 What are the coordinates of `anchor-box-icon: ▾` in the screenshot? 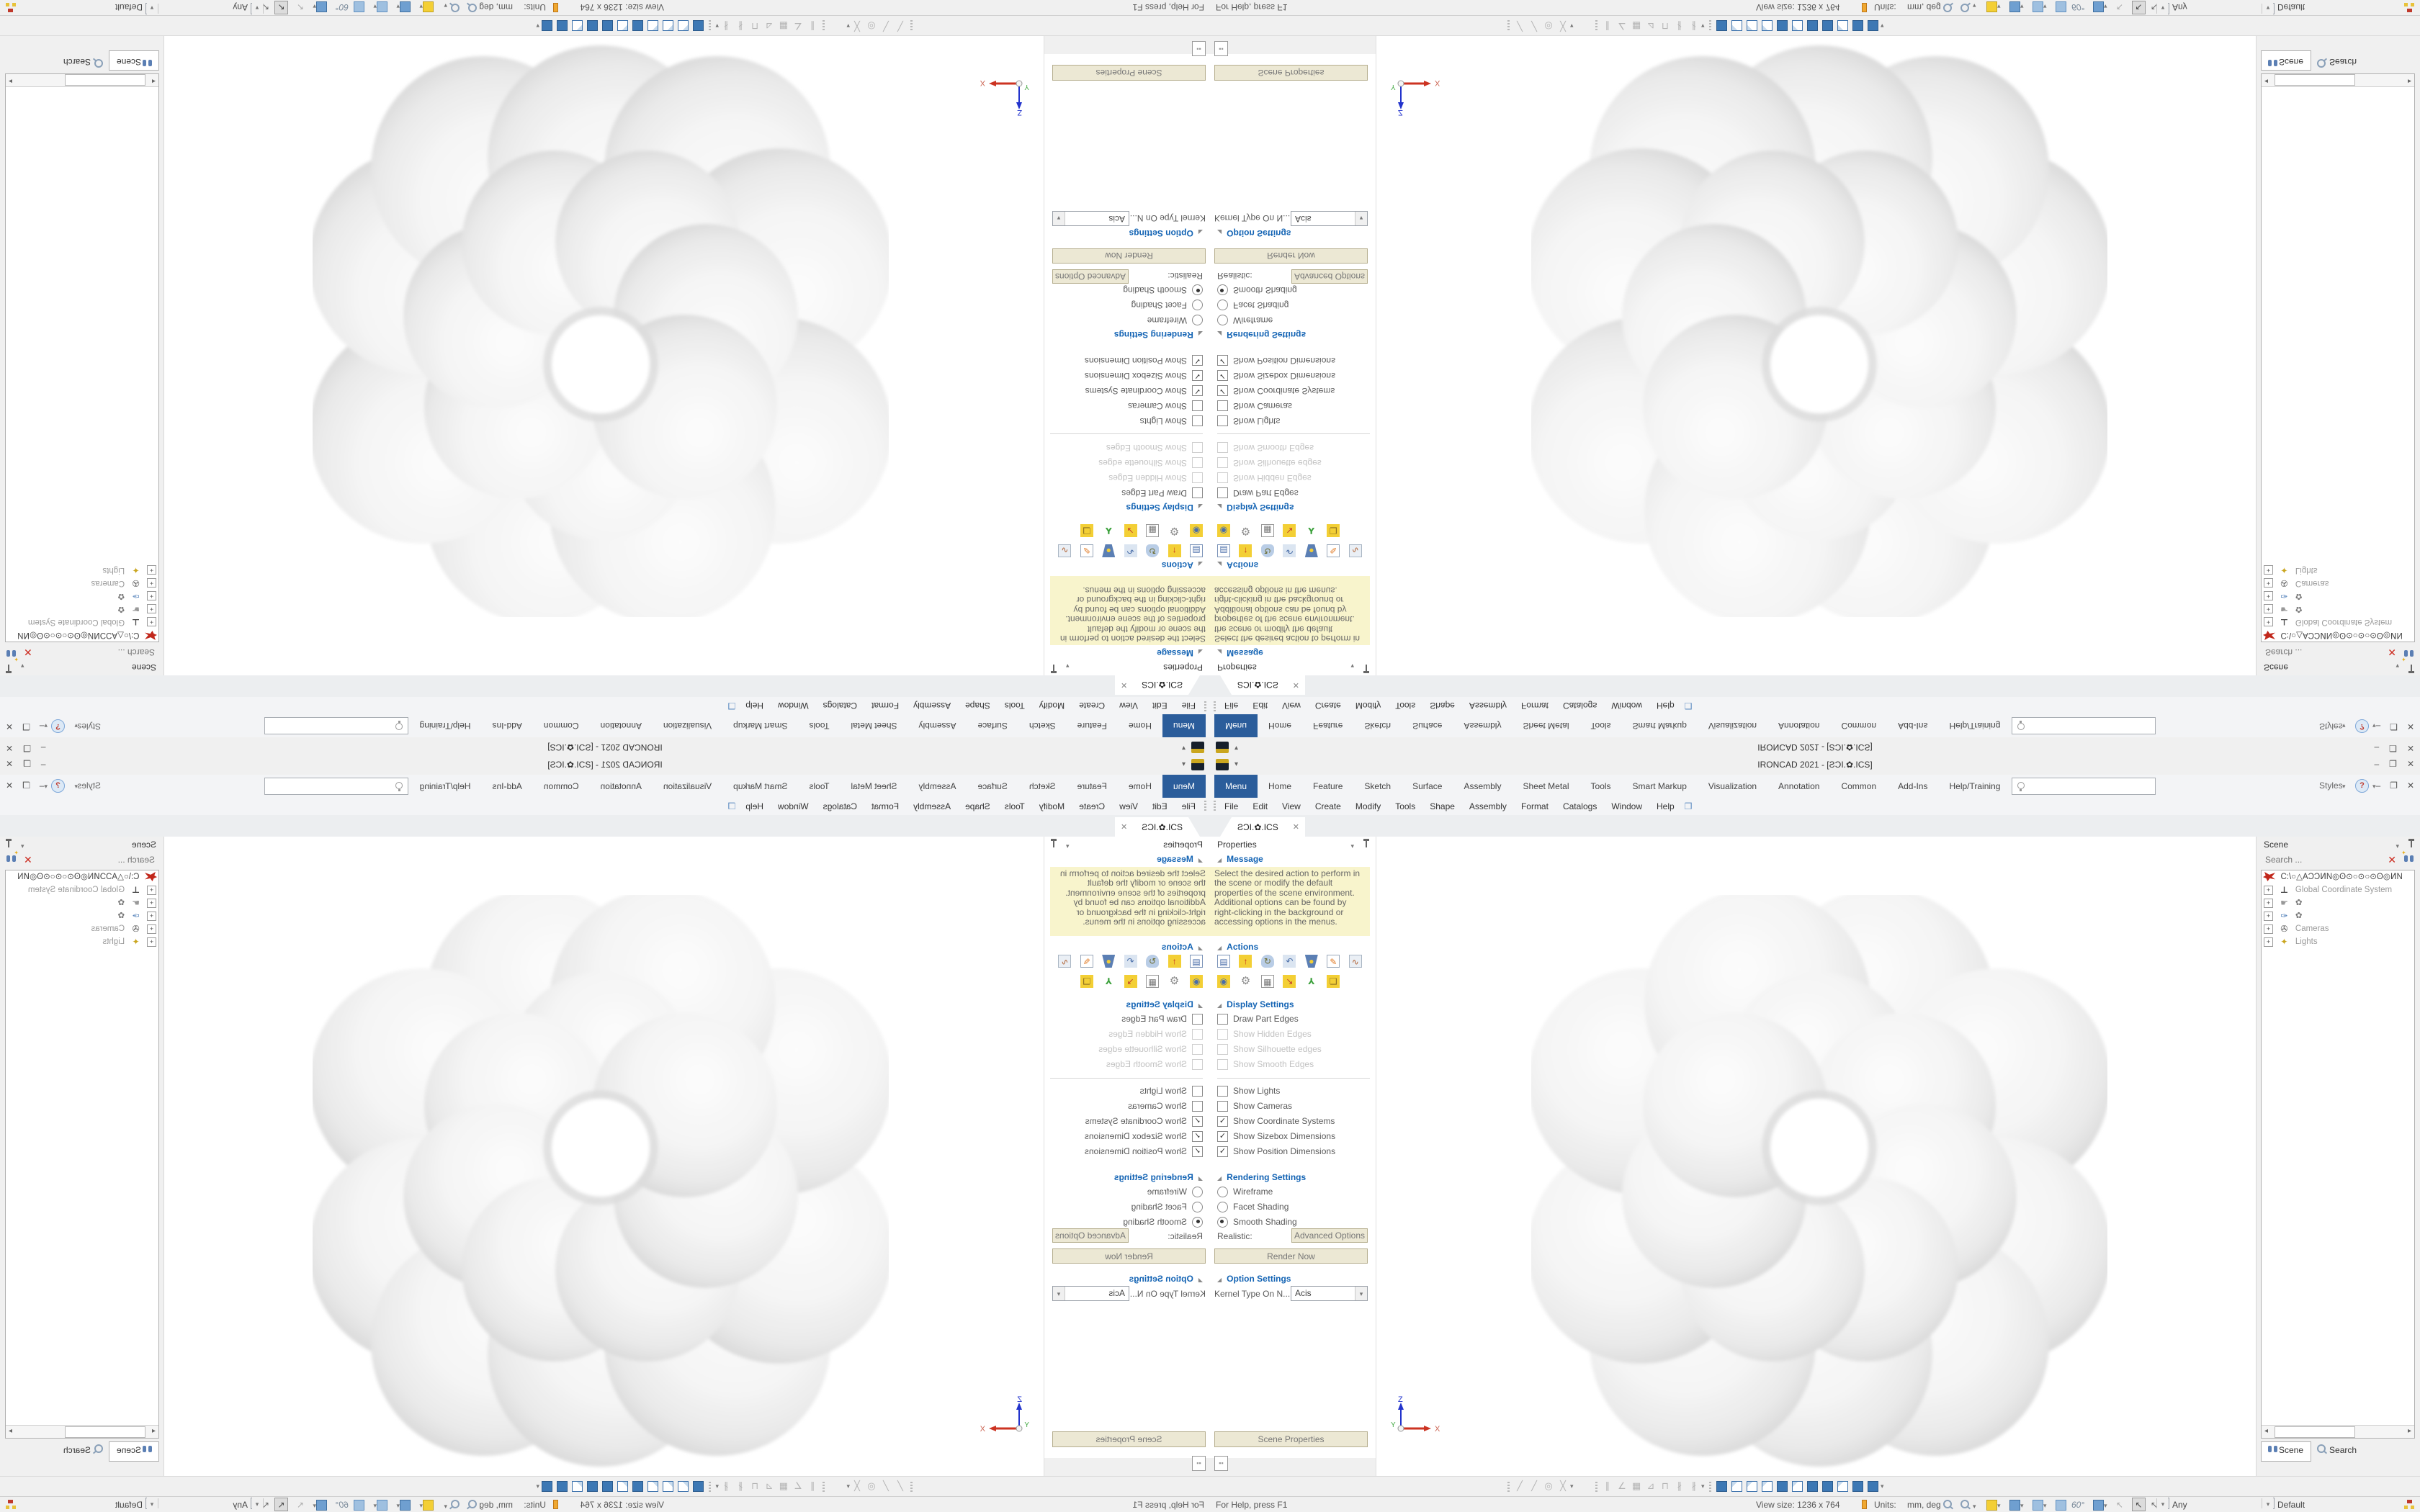 It's located at (1993, 6).